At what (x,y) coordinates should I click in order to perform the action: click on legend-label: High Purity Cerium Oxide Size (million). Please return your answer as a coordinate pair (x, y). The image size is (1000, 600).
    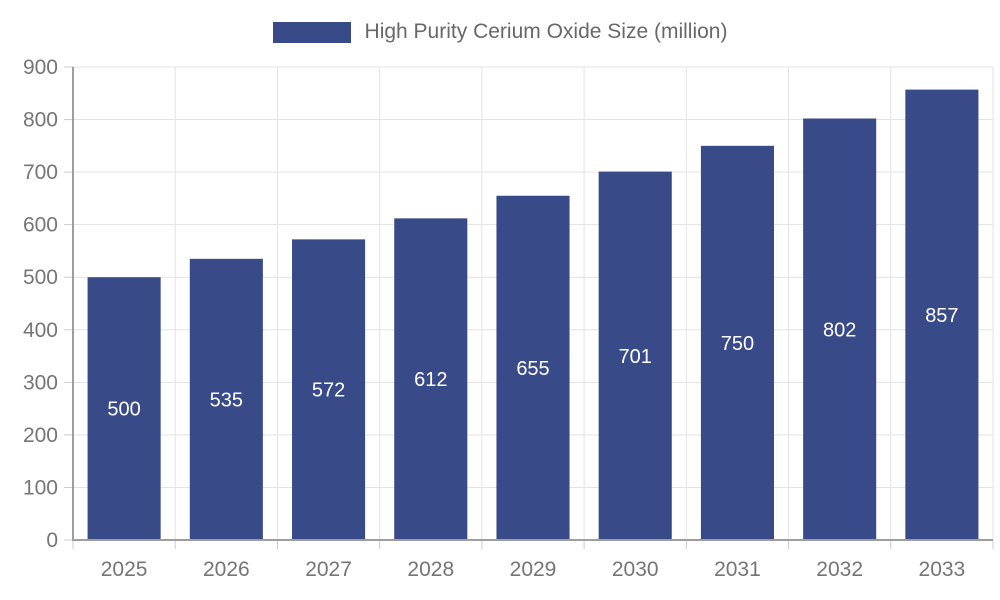
    Looking at the image, I should click on (546, 31).